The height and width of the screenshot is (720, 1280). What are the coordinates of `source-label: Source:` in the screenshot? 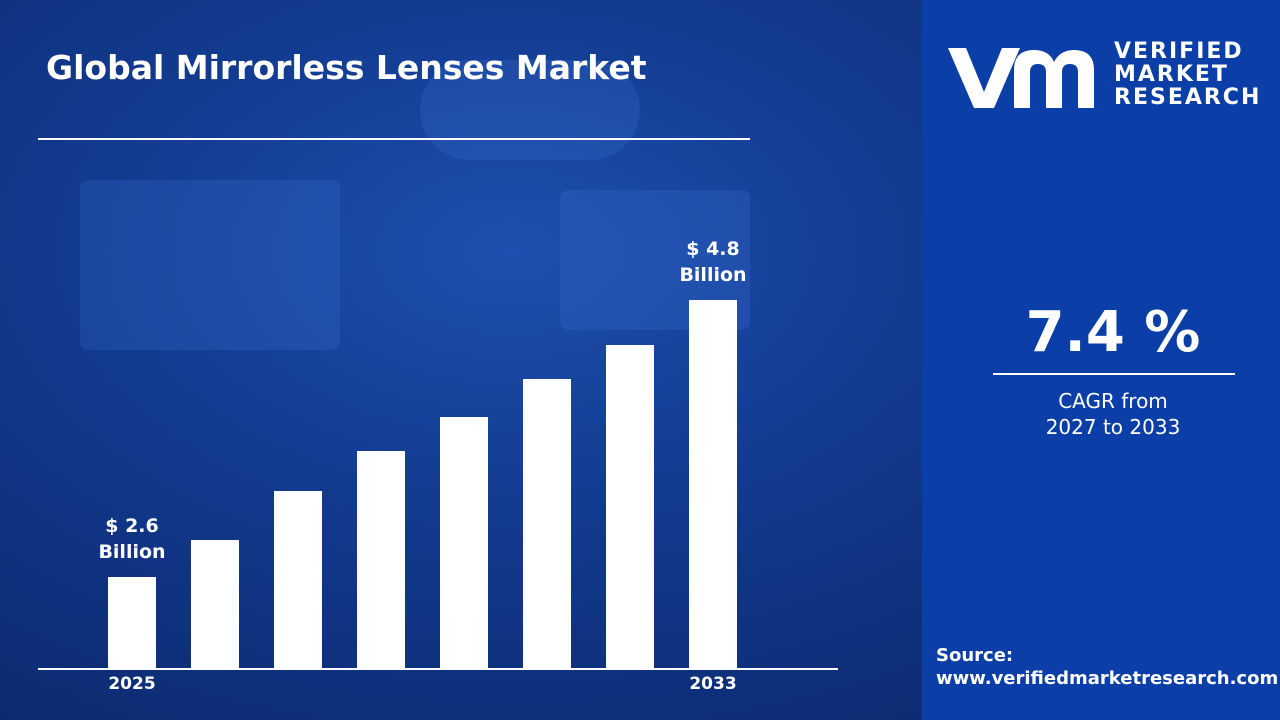 It's located at (975, 655).